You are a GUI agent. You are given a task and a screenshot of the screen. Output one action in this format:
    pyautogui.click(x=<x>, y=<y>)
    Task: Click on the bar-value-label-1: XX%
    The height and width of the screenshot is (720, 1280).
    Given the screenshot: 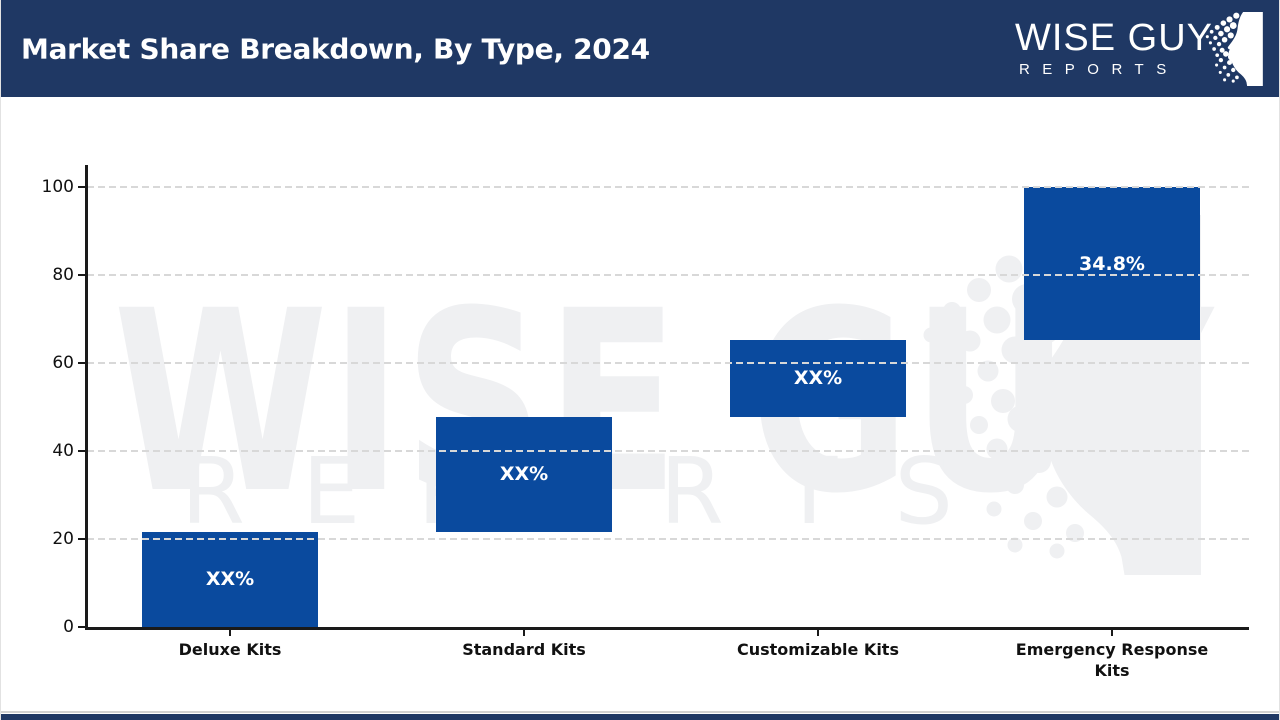 What is the action you would take?
    pyautogui.click(x=230, y=579)
    